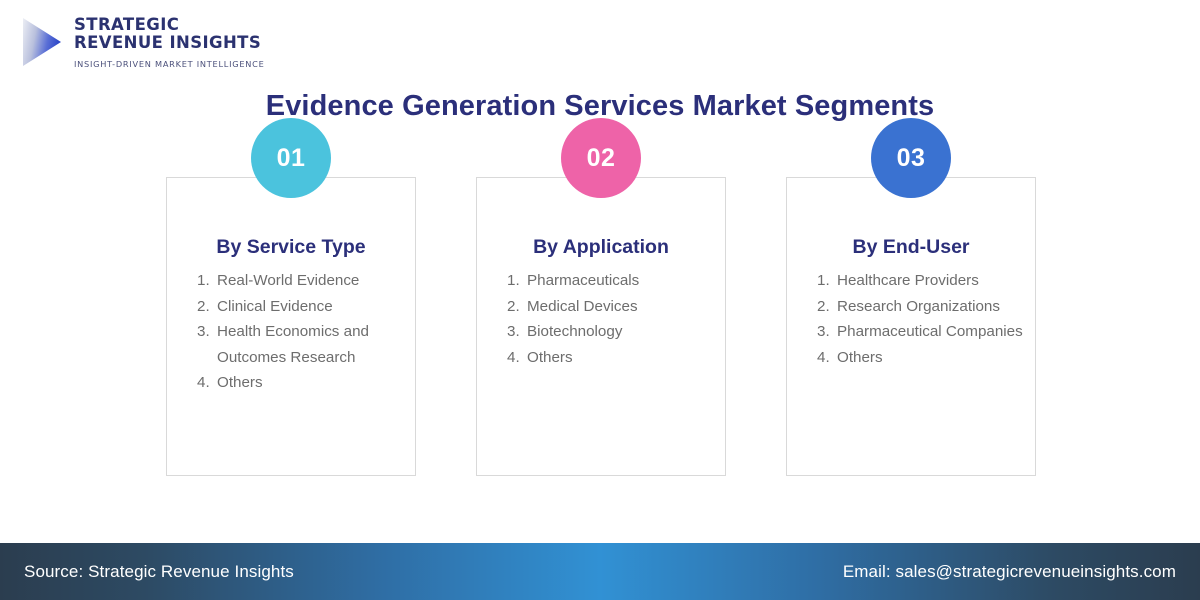  I want to click on brand-tagline: INSIGHT-DRIVEN MARKET INTELLIGENCE, so click(169, 63).